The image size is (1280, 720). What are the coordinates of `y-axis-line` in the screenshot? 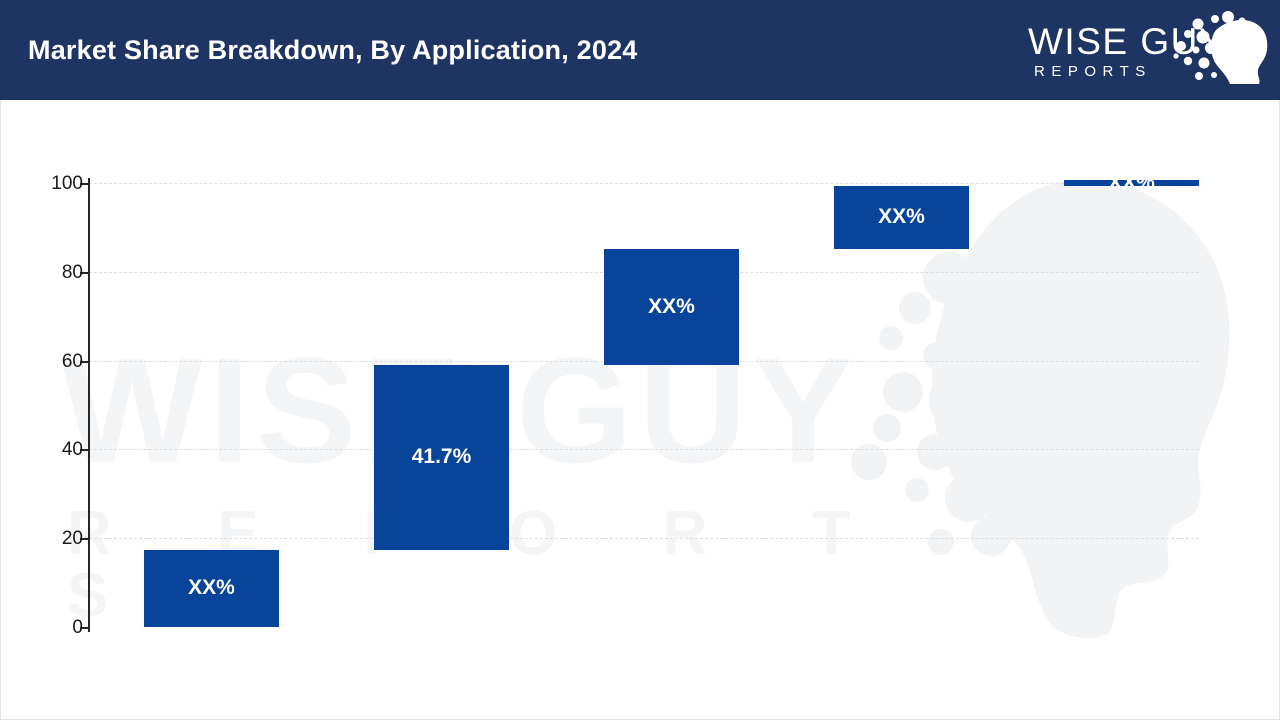 It's located at (89, 405).